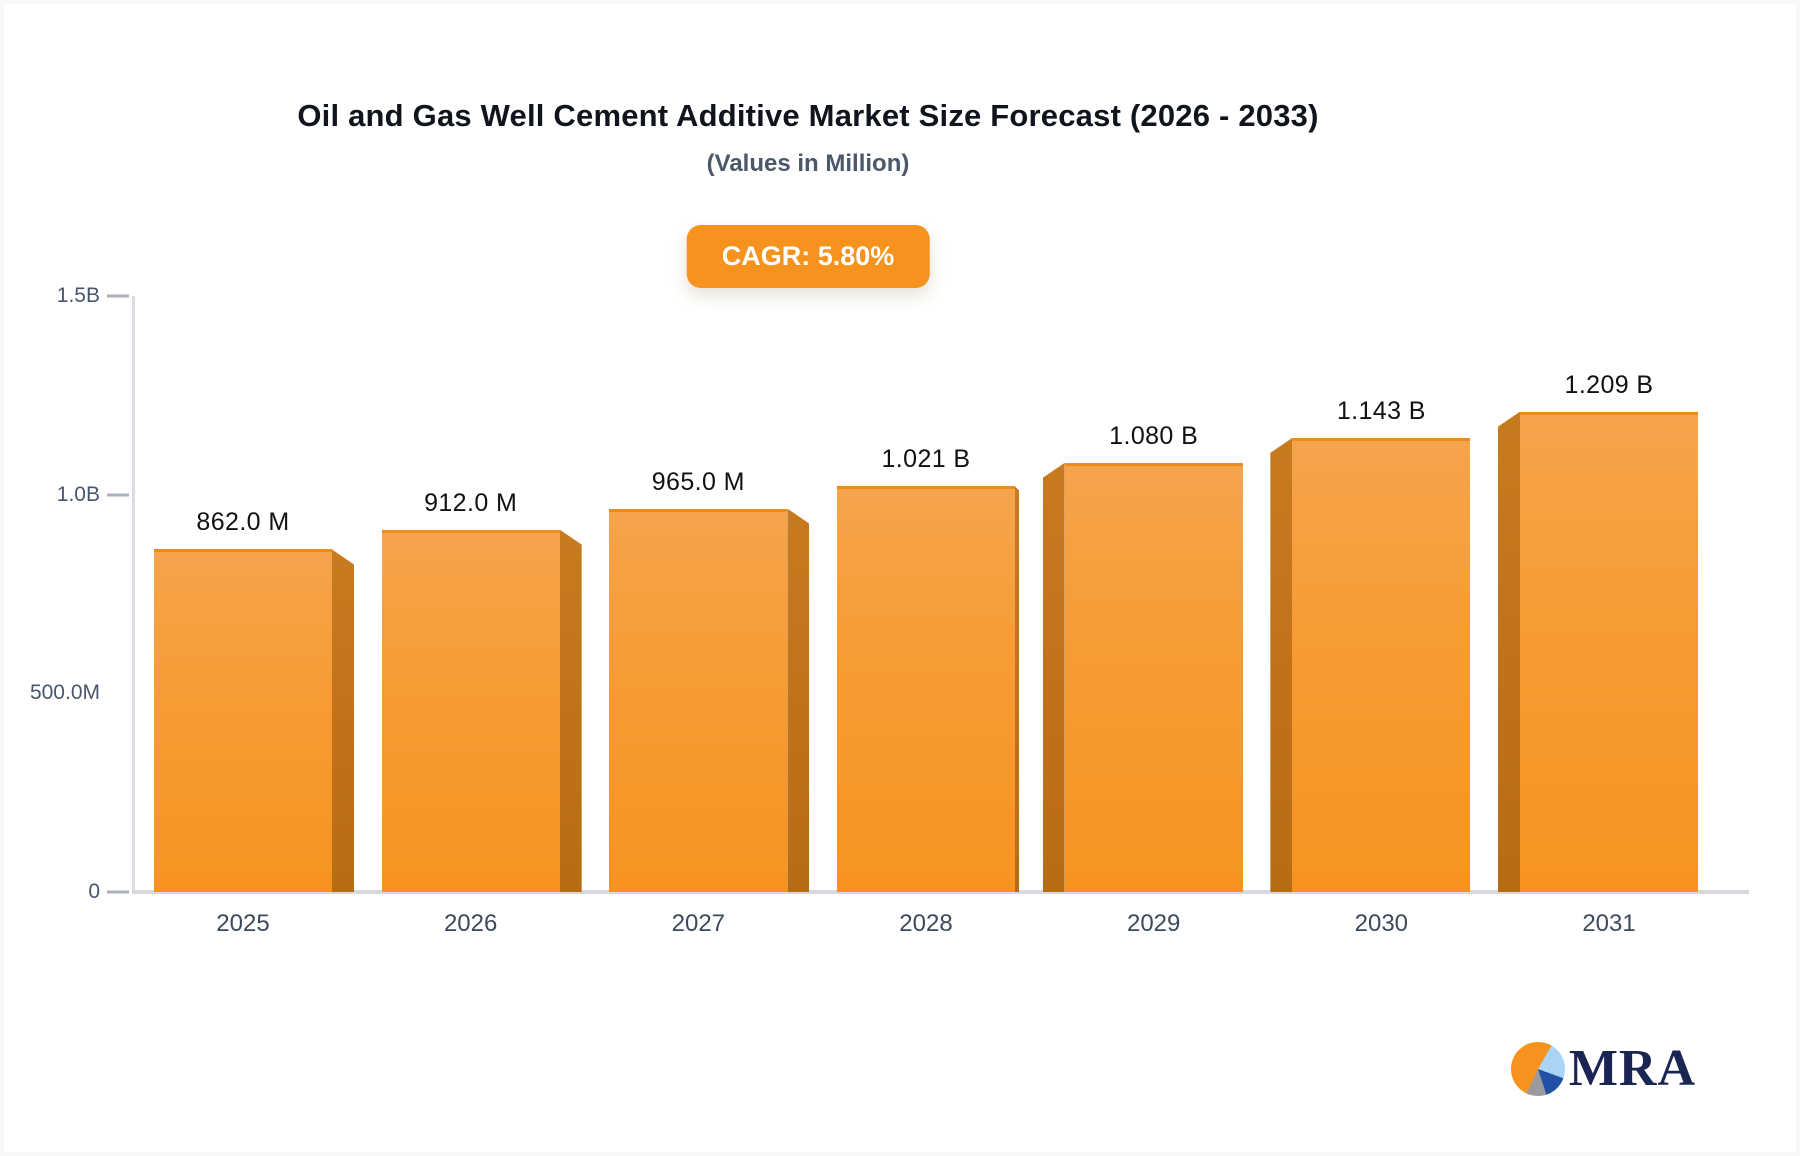  What do you see at coordinates (243, 522) in the screenshot?
I see `bar-value-label: 862.0 M` at bounding box center [243, 522].